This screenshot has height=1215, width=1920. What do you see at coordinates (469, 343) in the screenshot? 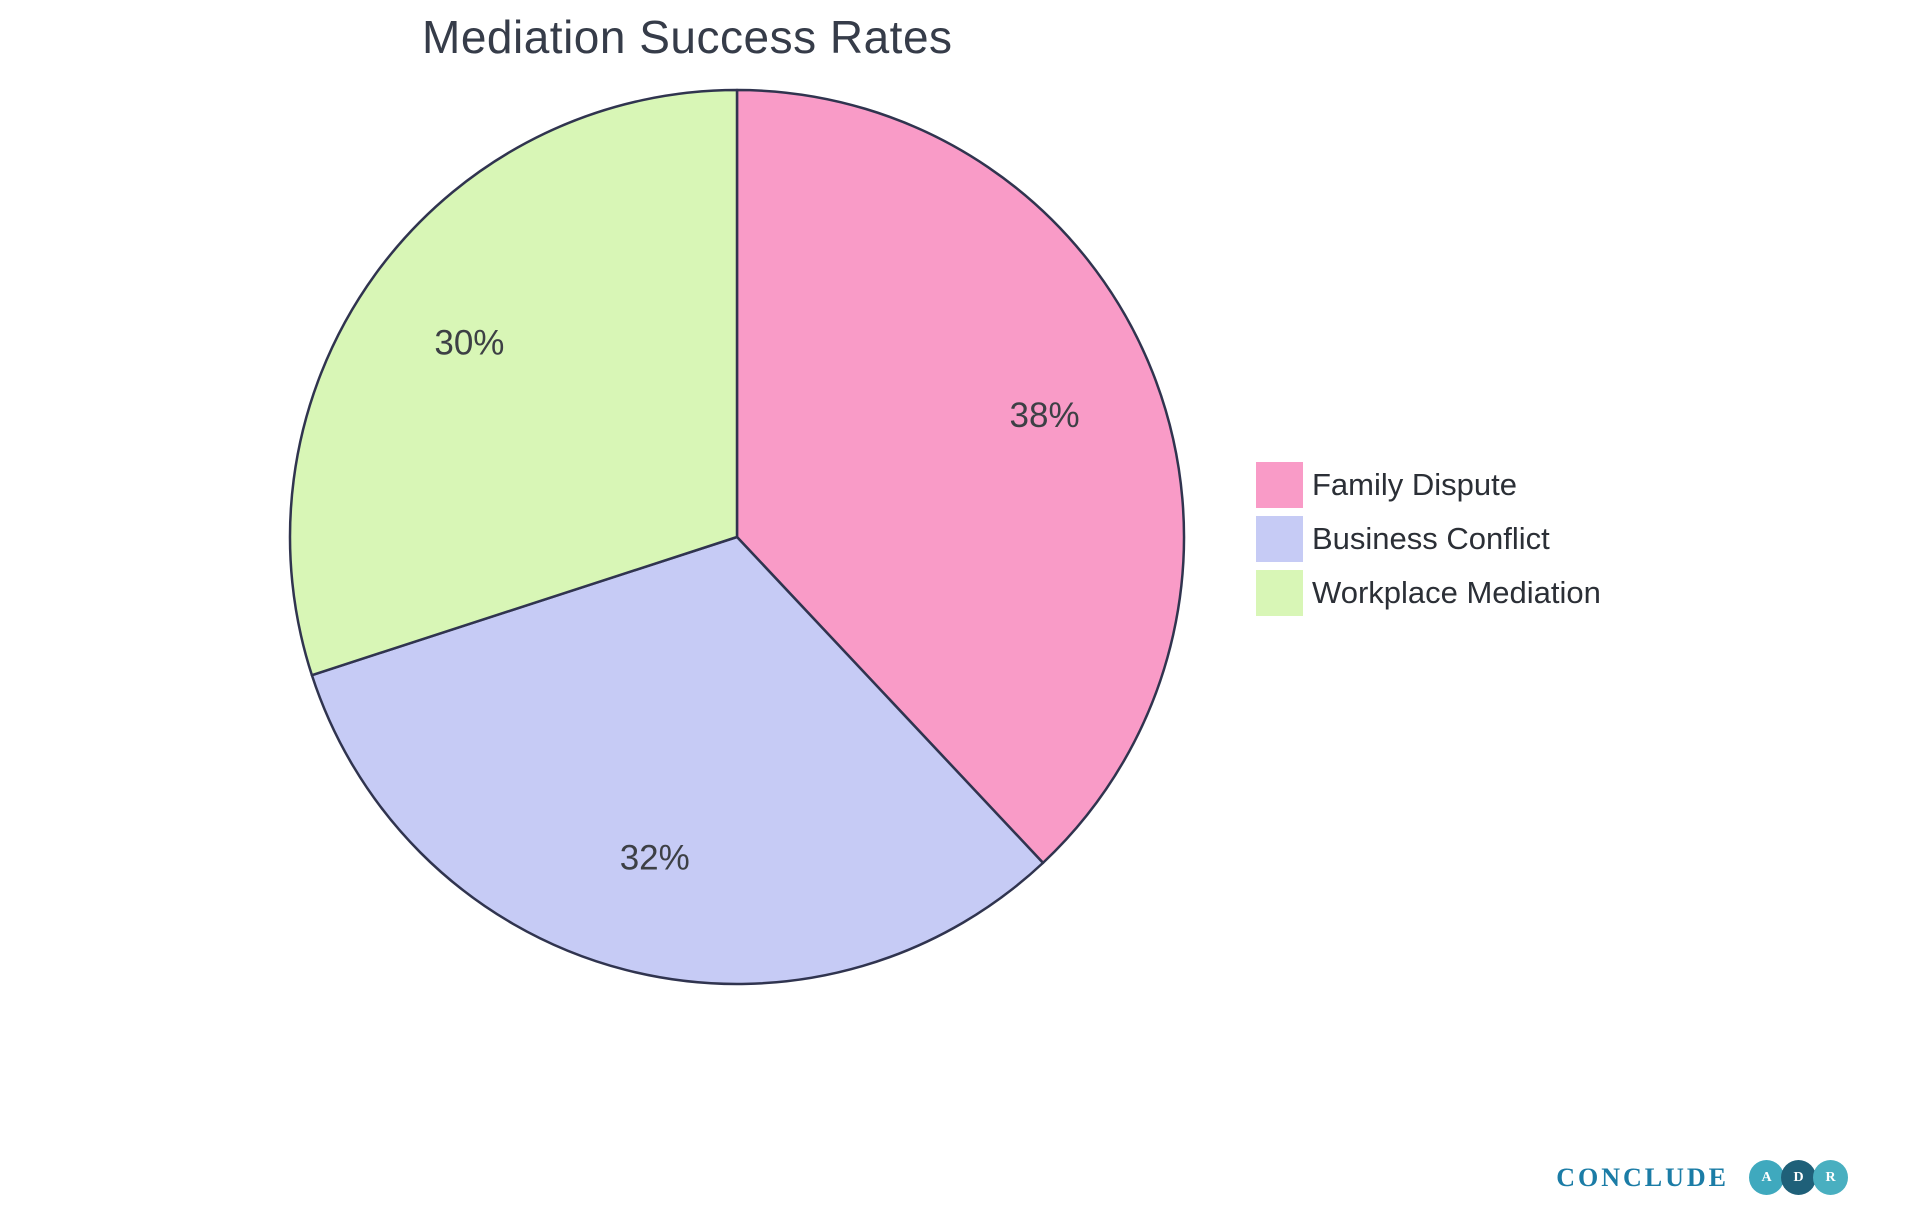
I see `pie-slice-label-2: 30%` at bounding box center [469, 343].